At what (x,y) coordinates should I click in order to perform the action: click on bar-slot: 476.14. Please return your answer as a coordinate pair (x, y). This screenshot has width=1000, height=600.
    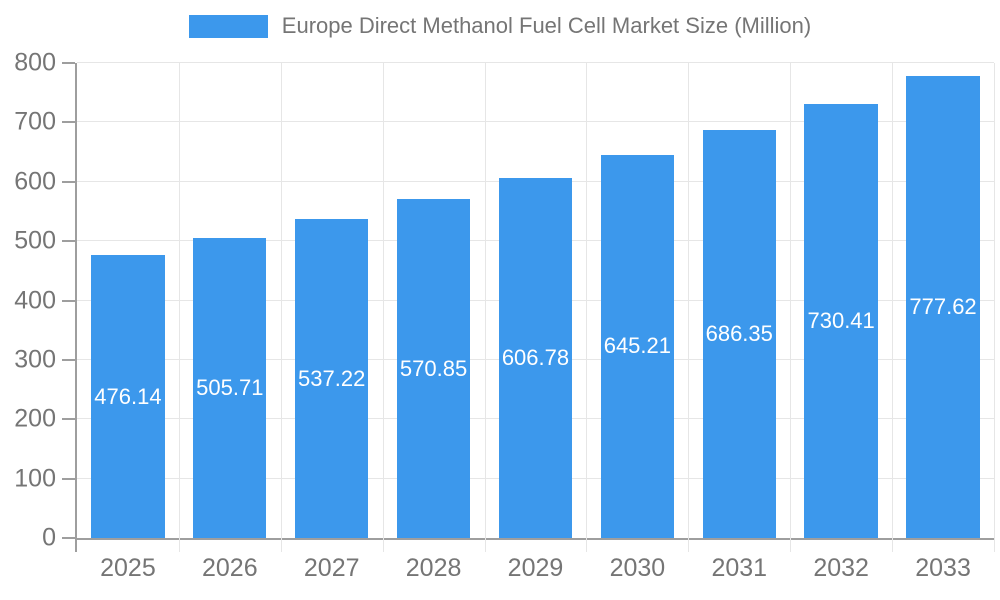
    Looking at the image, I should click on (128, 300).